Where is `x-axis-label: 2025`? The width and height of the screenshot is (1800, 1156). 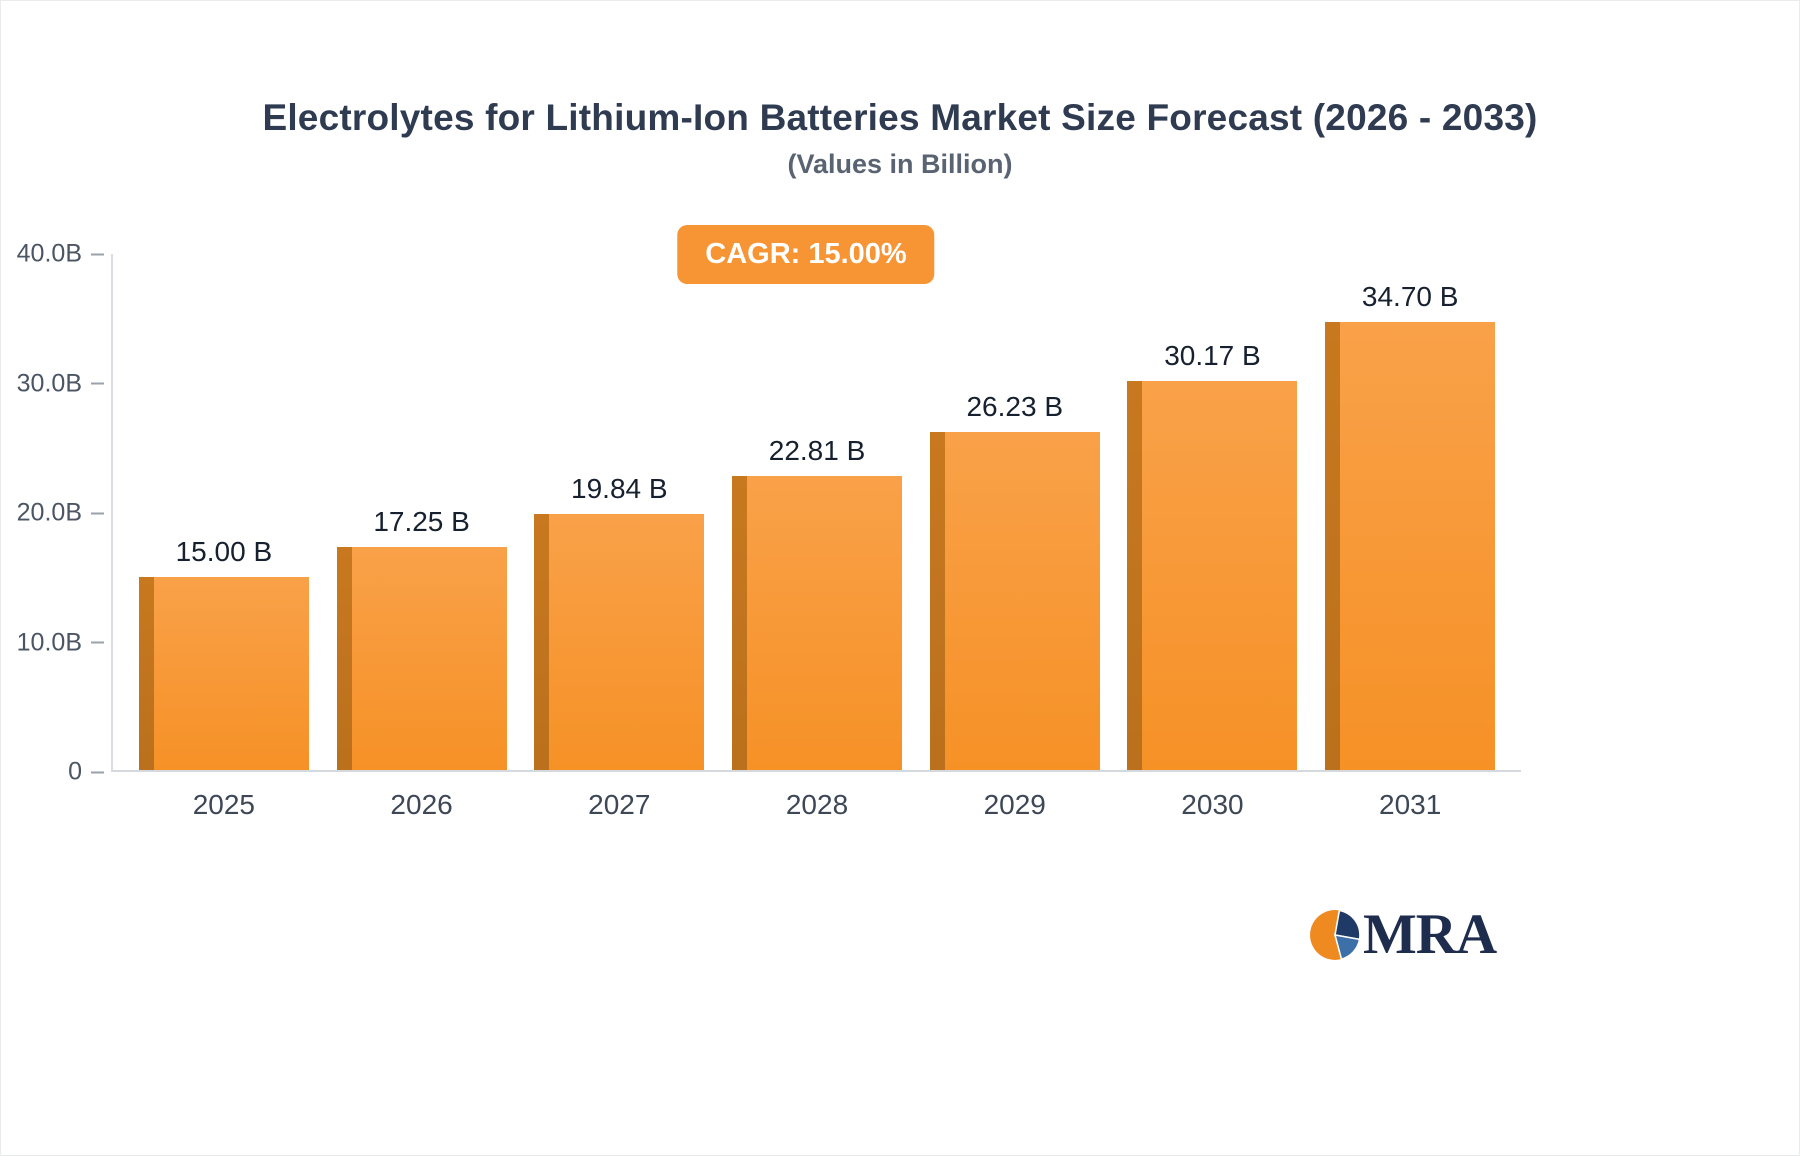 x-axis-label: 2025 is located at coordinates (223, 804).